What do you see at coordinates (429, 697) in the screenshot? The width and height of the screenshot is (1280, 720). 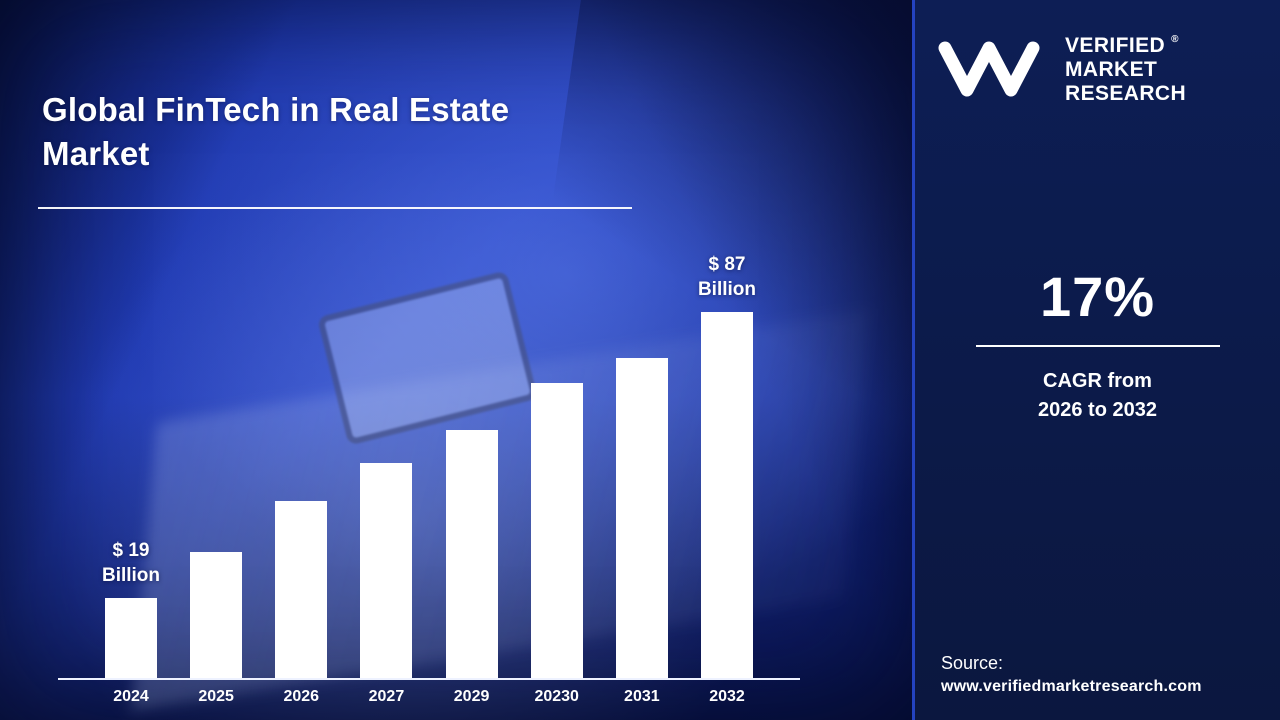 I see `x-axis-labels: 2024 2025 2026 2027 2029 20230 2031 2032` at bounding box center [429, 697].